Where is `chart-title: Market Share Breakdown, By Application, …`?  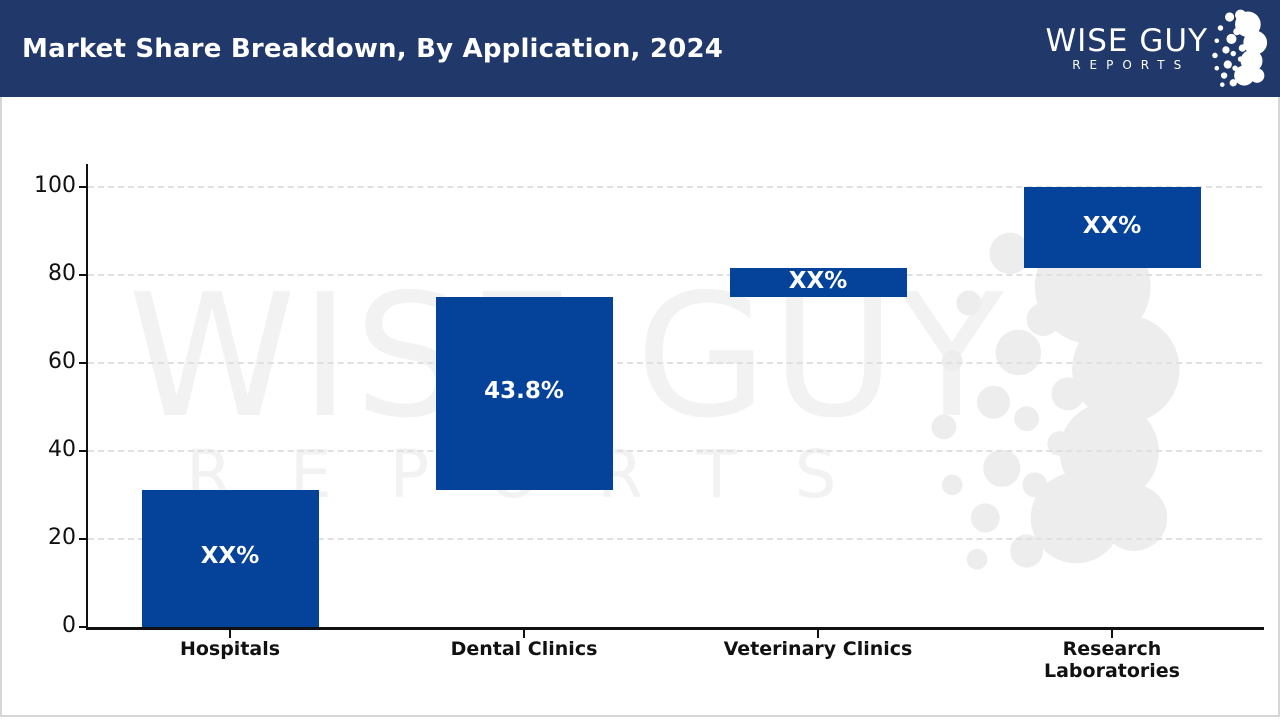 chart-title: Market Share Breakdown, By Application, … is located at coordinates (373, 48).